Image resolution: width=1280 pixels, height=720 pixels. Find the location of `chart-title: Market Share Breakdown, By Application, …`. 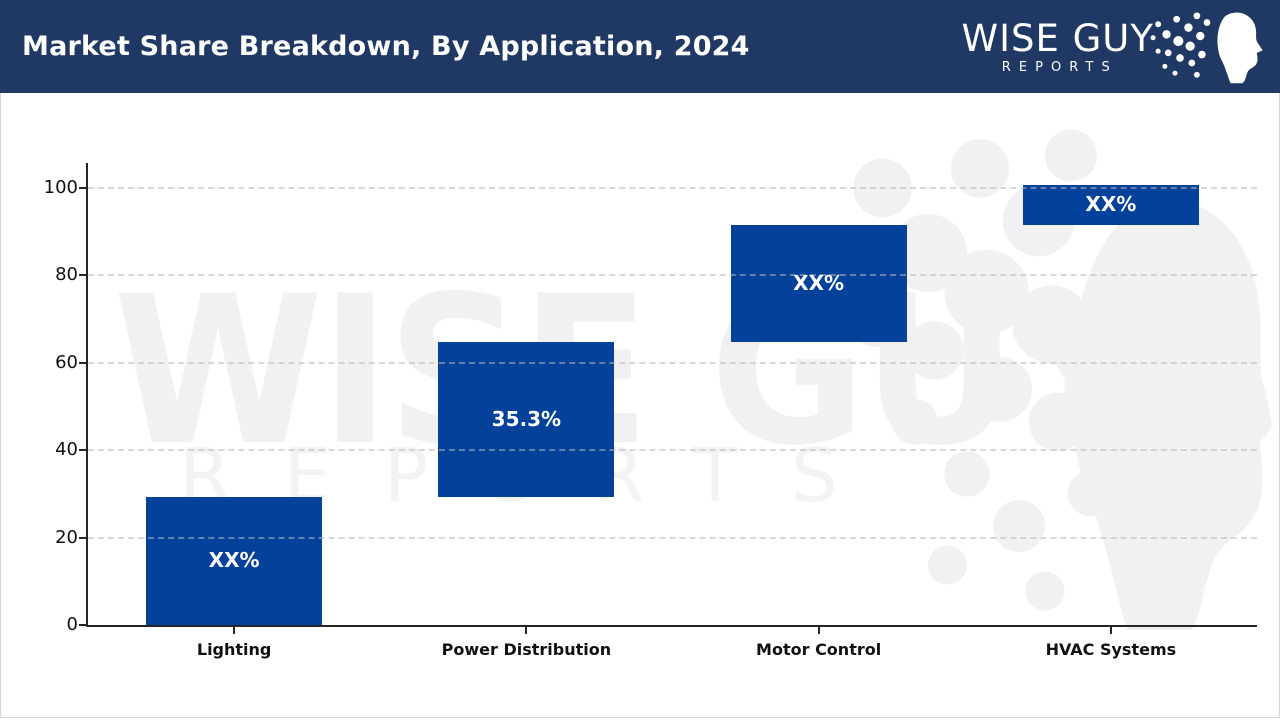

chart-title: Market Share Breakdown, By Application, … is located at coordinates (386, 46).